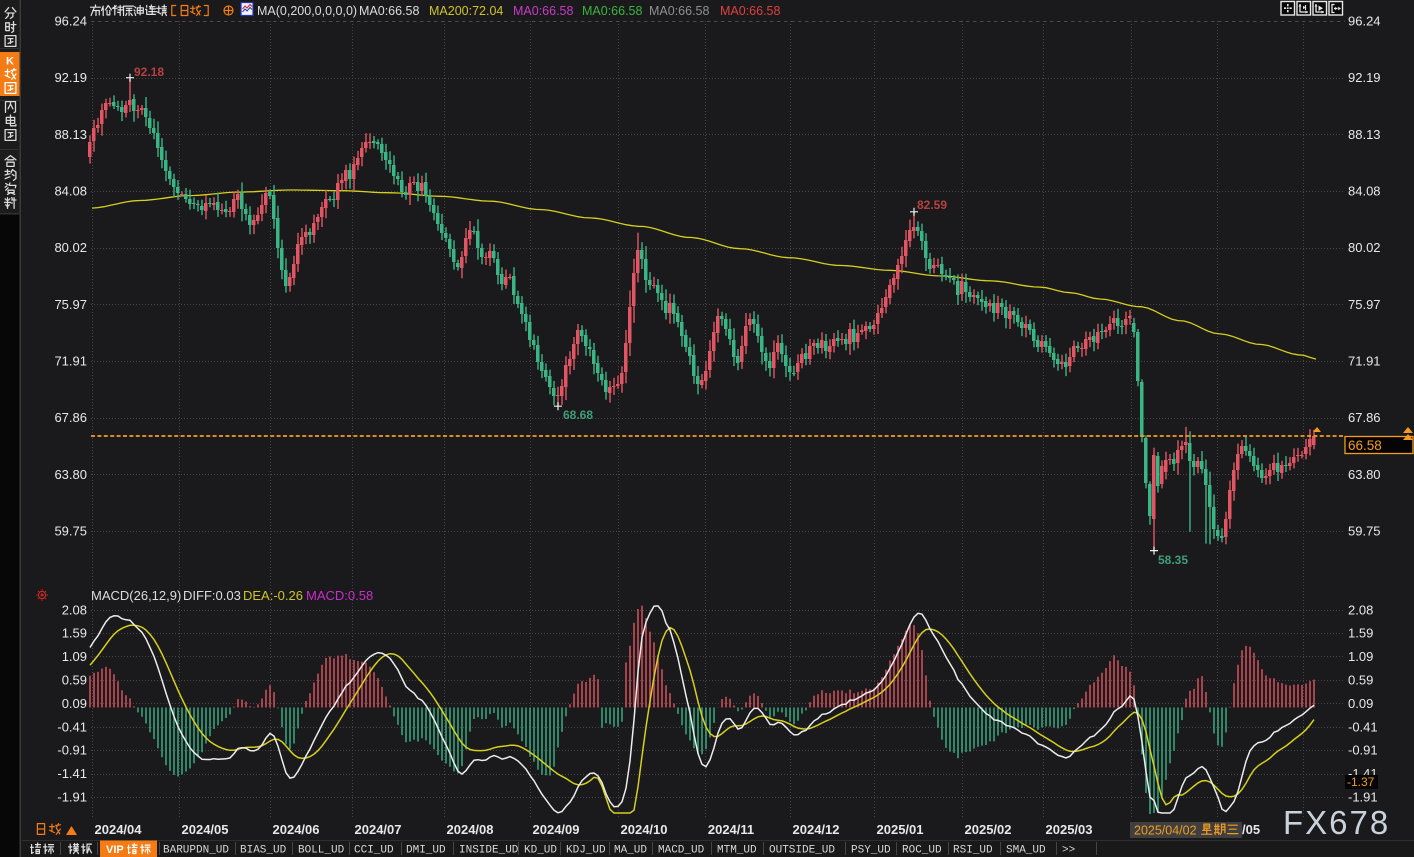  I want to click on svg-text: DEA:-0.26, so click(273, 595).